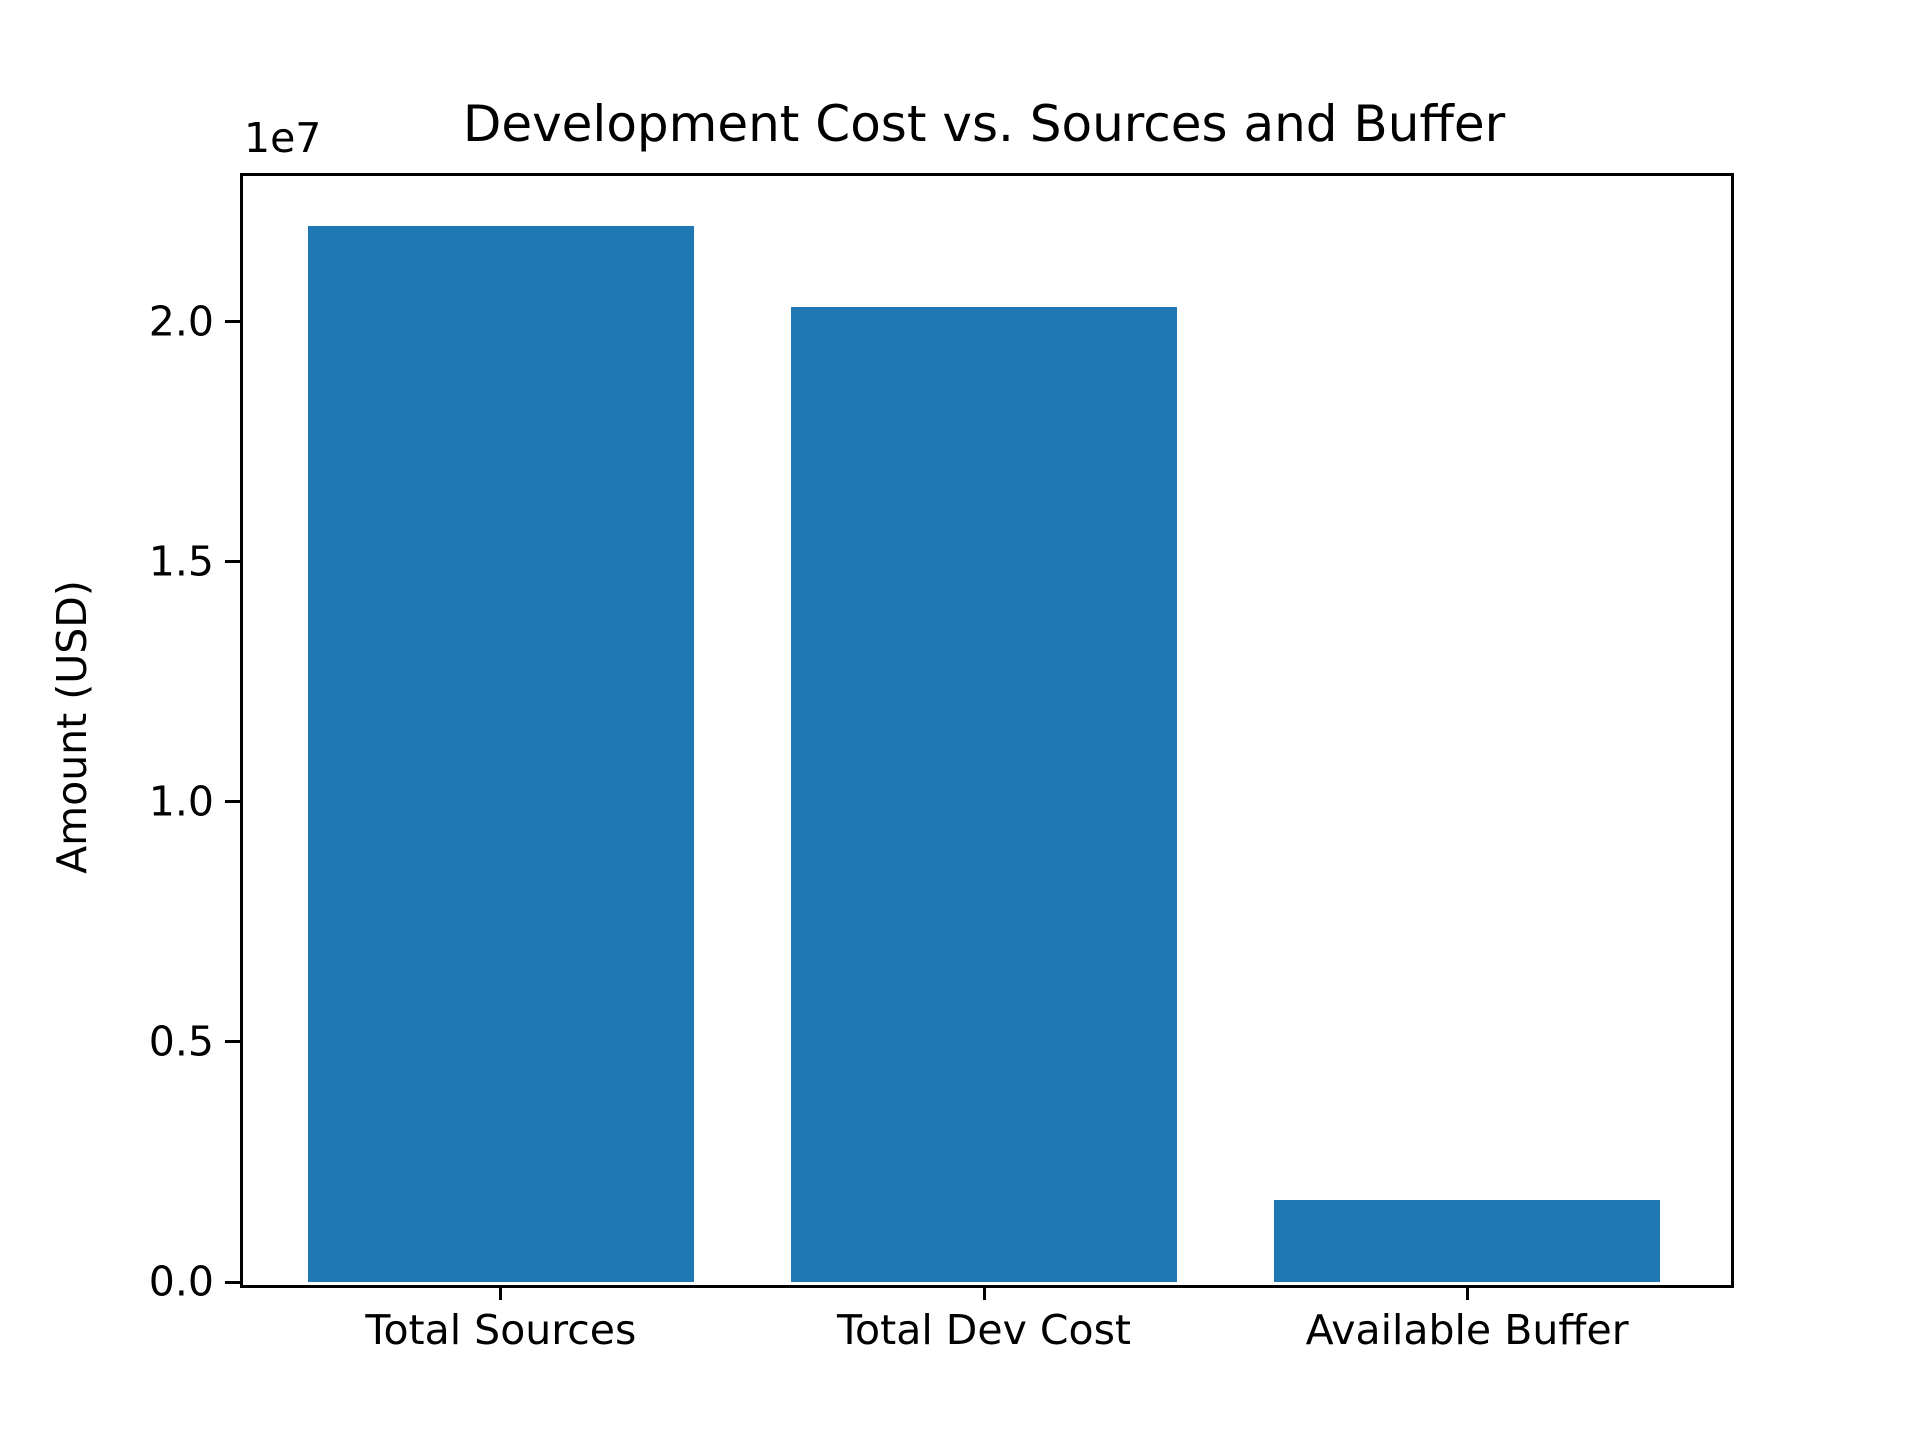  Describe the element at coordinates (984, 1330) in the screenshot. I see `x-tick-label: Total Dev Cost` at that location.